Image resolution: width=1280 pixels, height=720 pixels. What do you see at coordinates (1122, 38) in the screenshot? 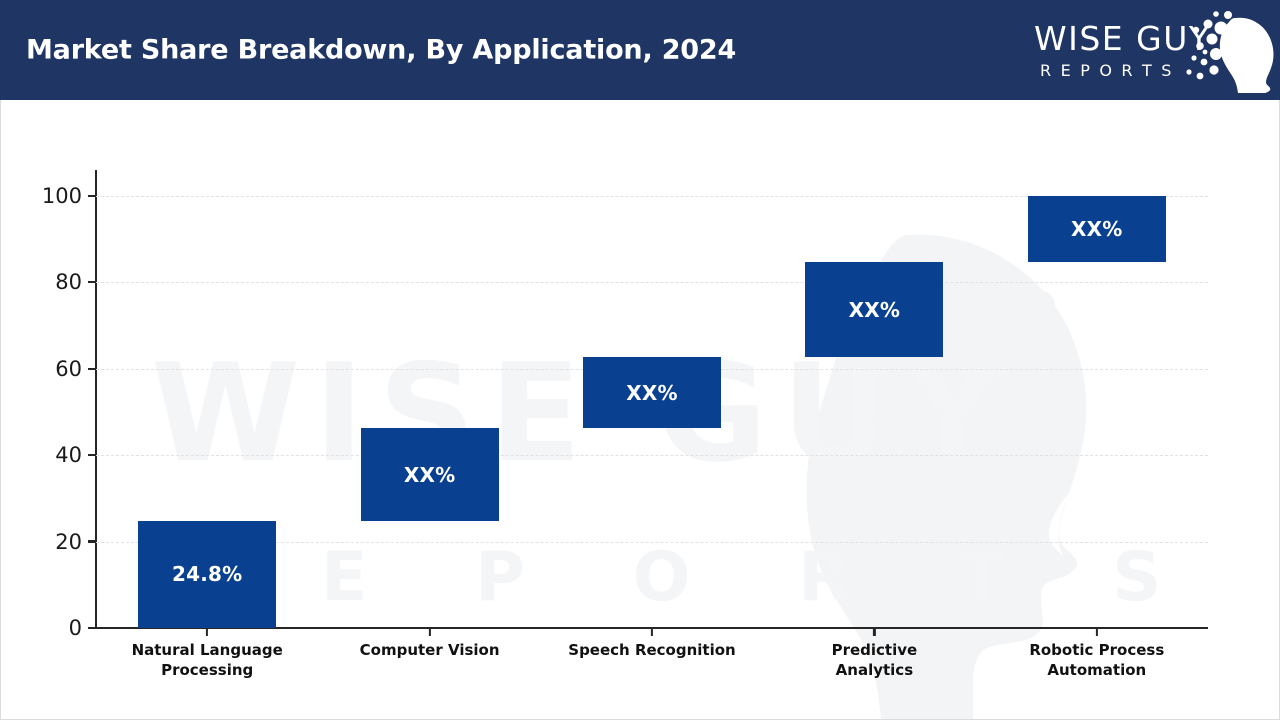
I see `logo-wordmark-primary: WISE GUY` at bounding box center [1122, 38].